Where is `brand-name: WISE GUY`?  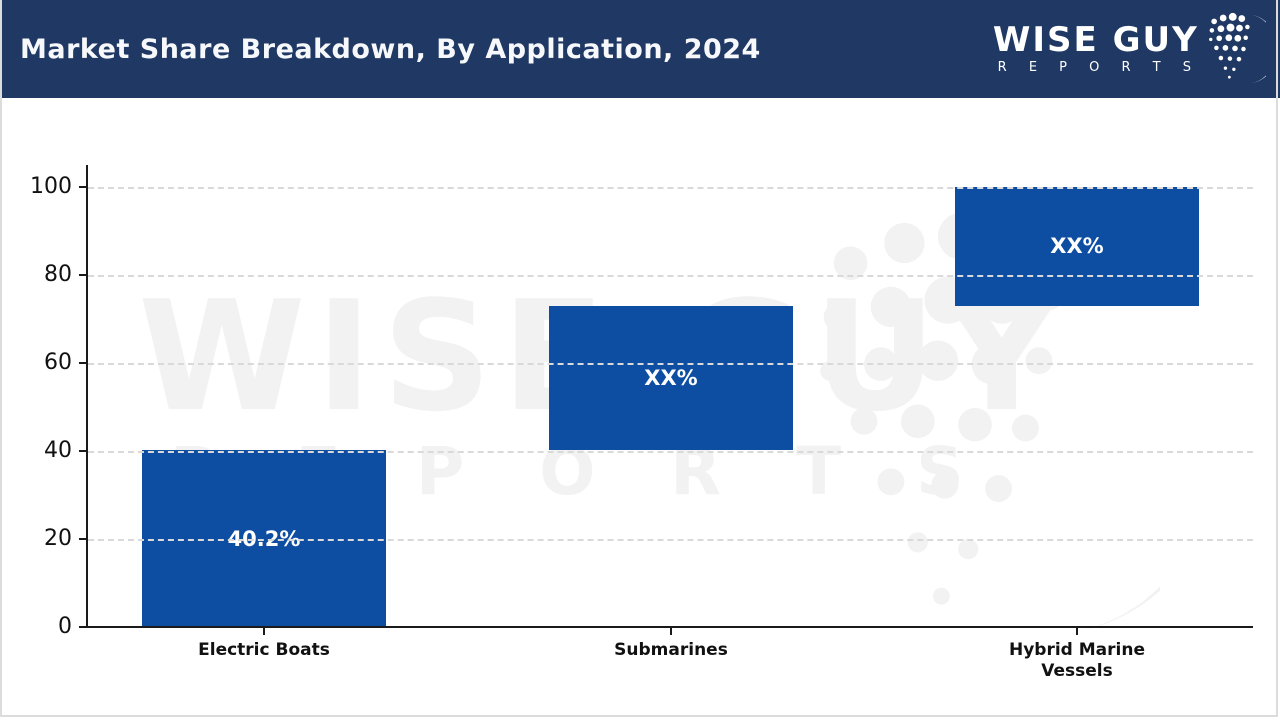
brand-name: WISE GUY is located at coordinates (1095, 39).